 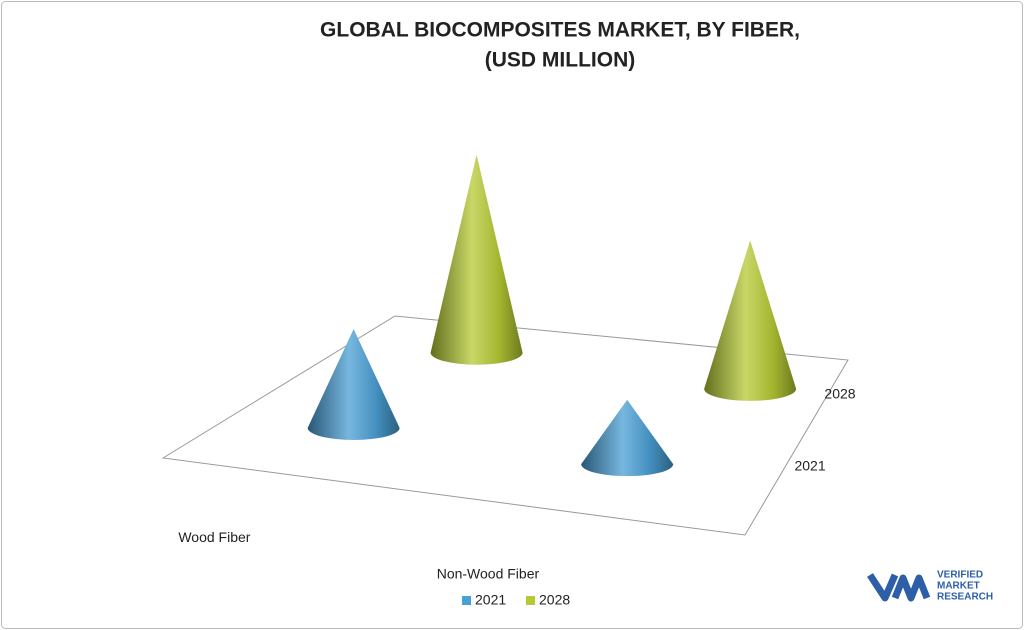 I want to click on legend-label: 2028, so click(x=554, y=600).